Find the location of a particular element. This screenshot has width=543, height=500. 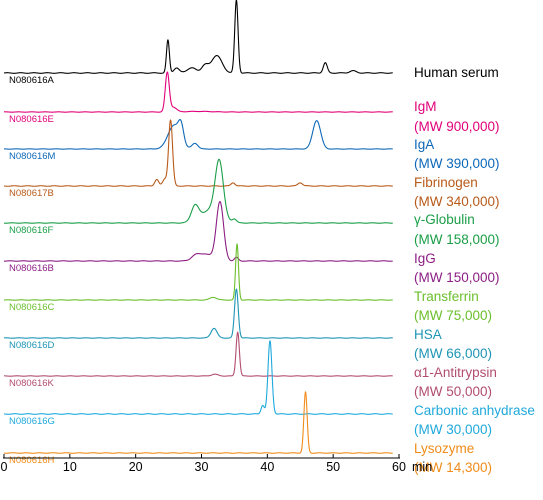

x-axis-ticks: 0 10 20 30 40 50 60 is located at coordinates (203, 464).